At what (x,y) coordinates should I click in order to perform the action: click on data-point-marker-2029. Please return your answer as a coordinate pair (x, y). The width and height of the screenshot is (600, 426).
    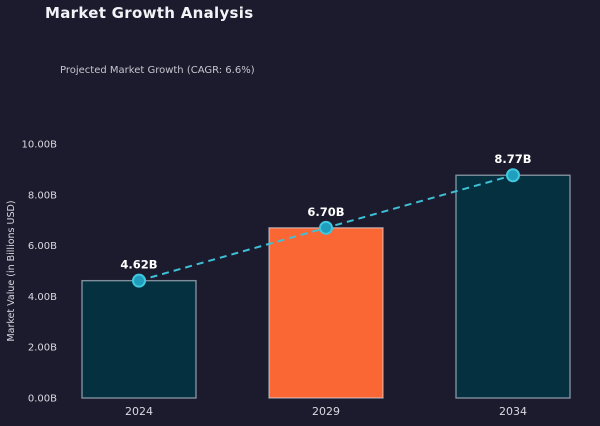
    Looking at the image, I should click on (326, 227).